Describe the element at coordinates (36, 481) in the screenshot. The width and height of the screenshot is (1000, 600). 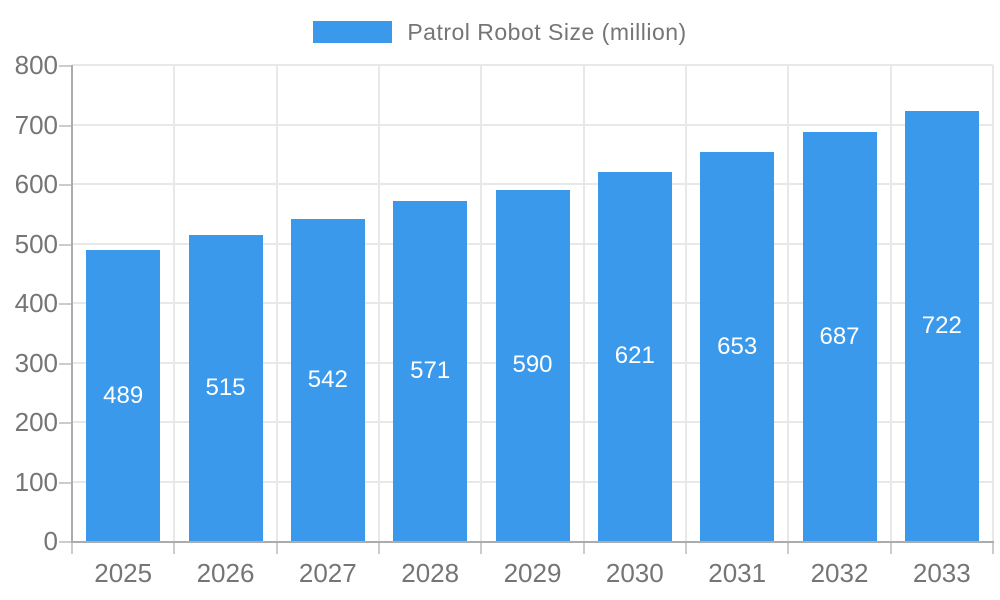
I see `y-axis-label: 100` at that location.